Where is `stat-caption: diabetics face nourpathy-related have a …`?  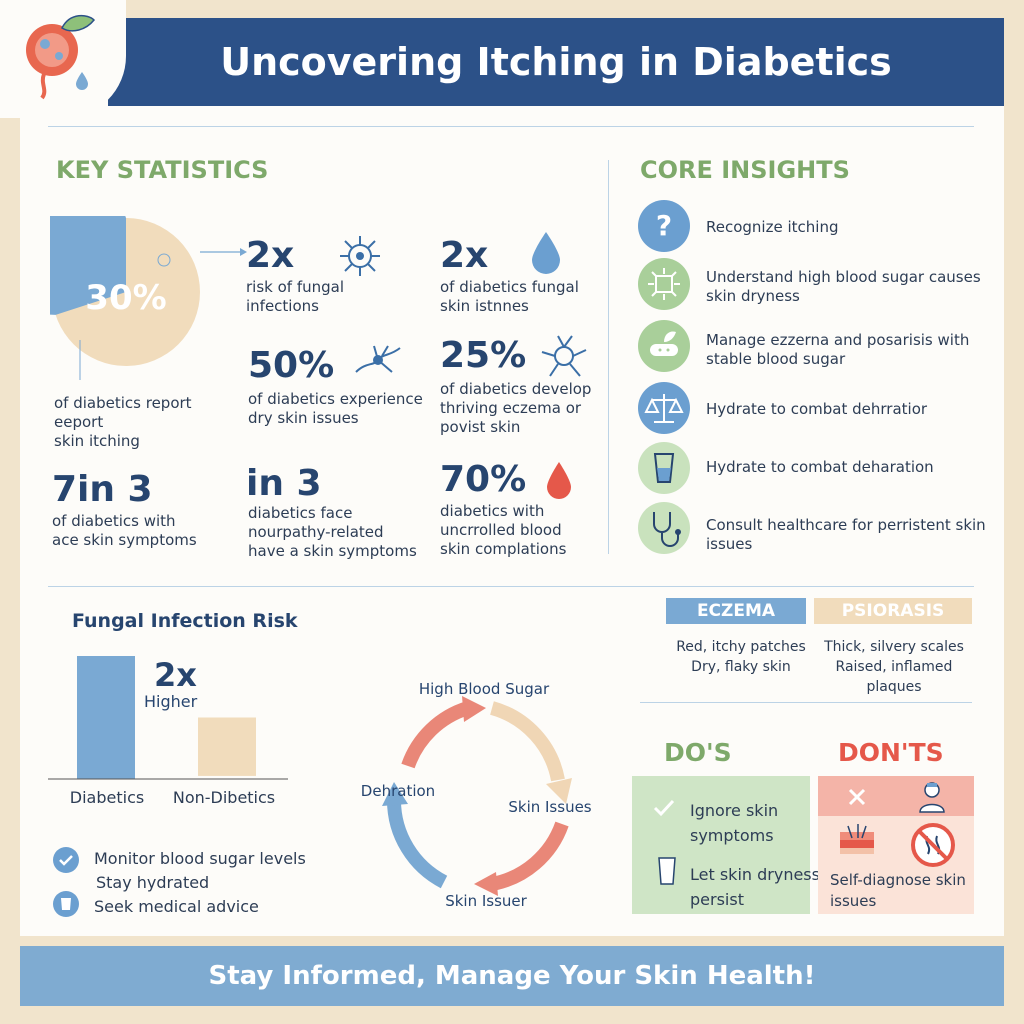
stat-caption: diabetics face nourpathy-related have a … is located at coordinates (332, 532).